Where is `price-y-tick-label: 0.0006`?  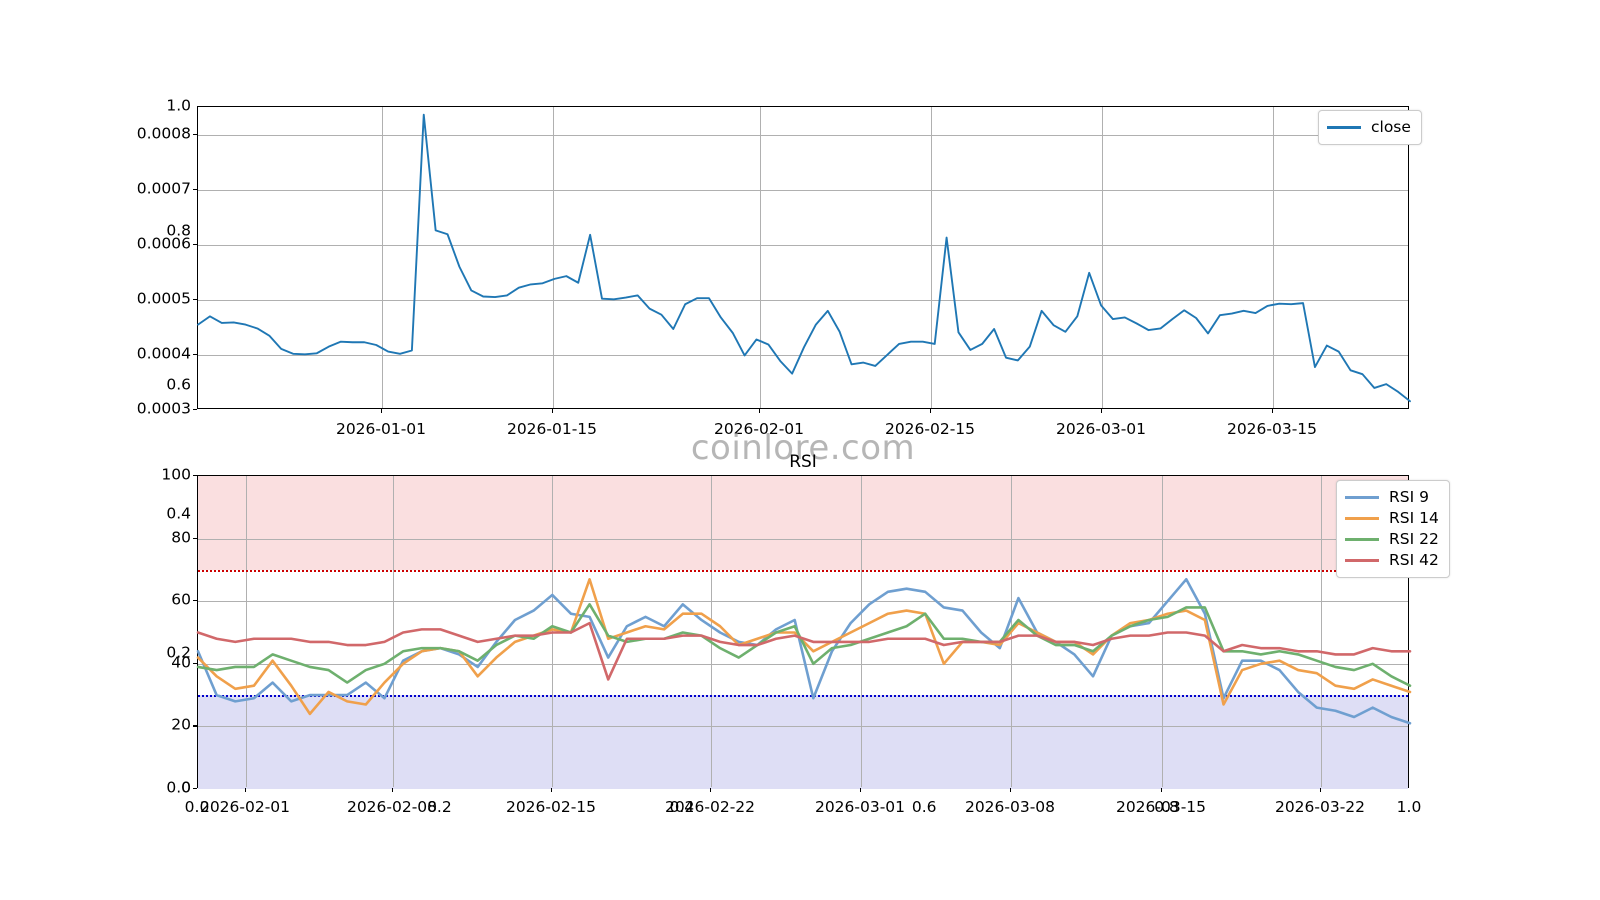 price-y-tick-label: 0.0006 is located at coordinates (163, 242).